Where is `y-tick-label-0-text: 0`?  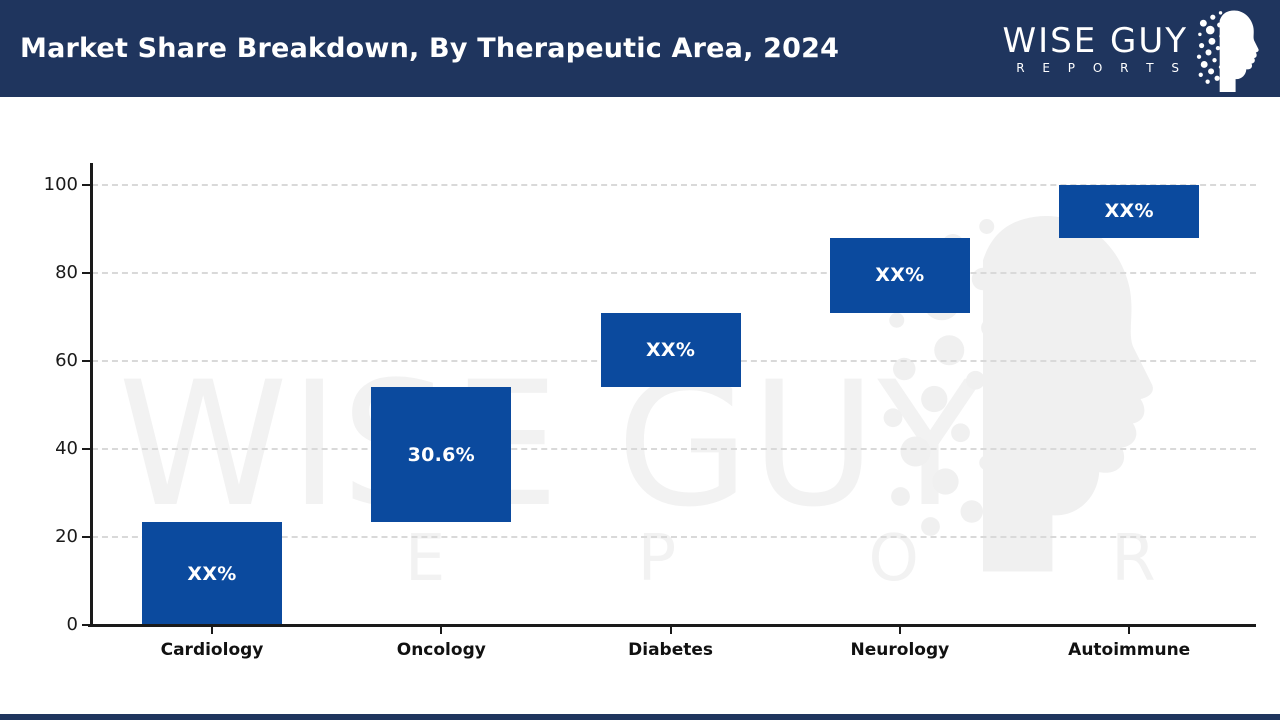 y-tick-label-0-text: 0 is located at coordinates (72, 624).